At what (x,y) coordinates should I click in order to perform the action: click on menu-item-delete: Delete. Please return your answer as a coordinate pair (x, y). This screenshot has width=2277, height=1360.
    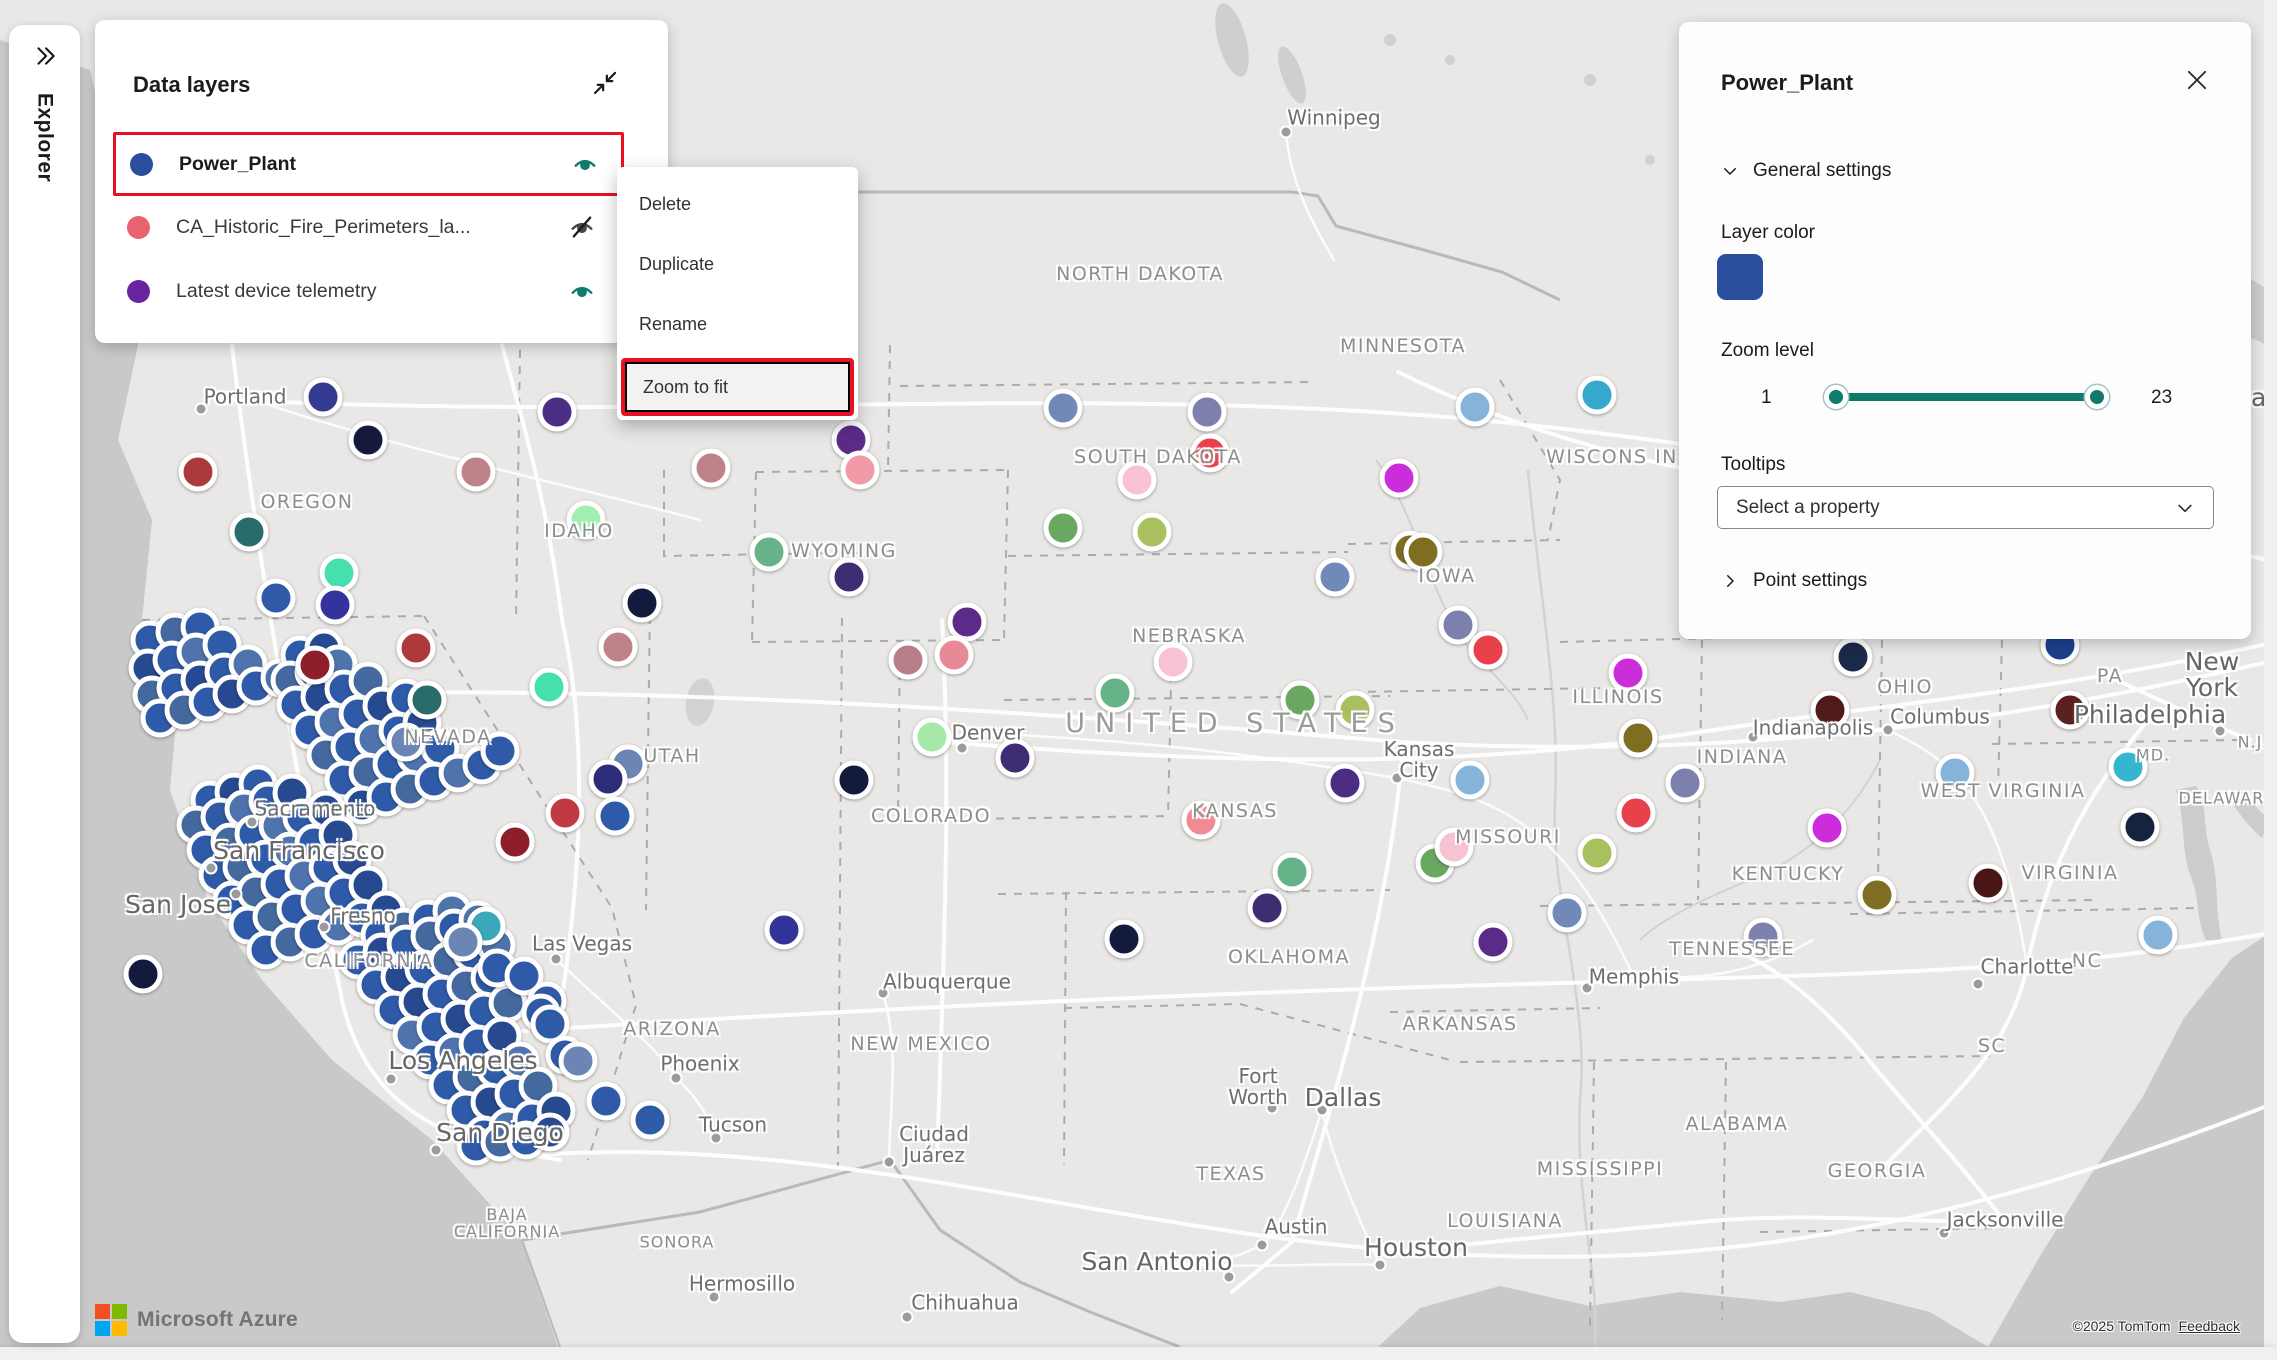
    Looking at the image, I should click on (665, 203).